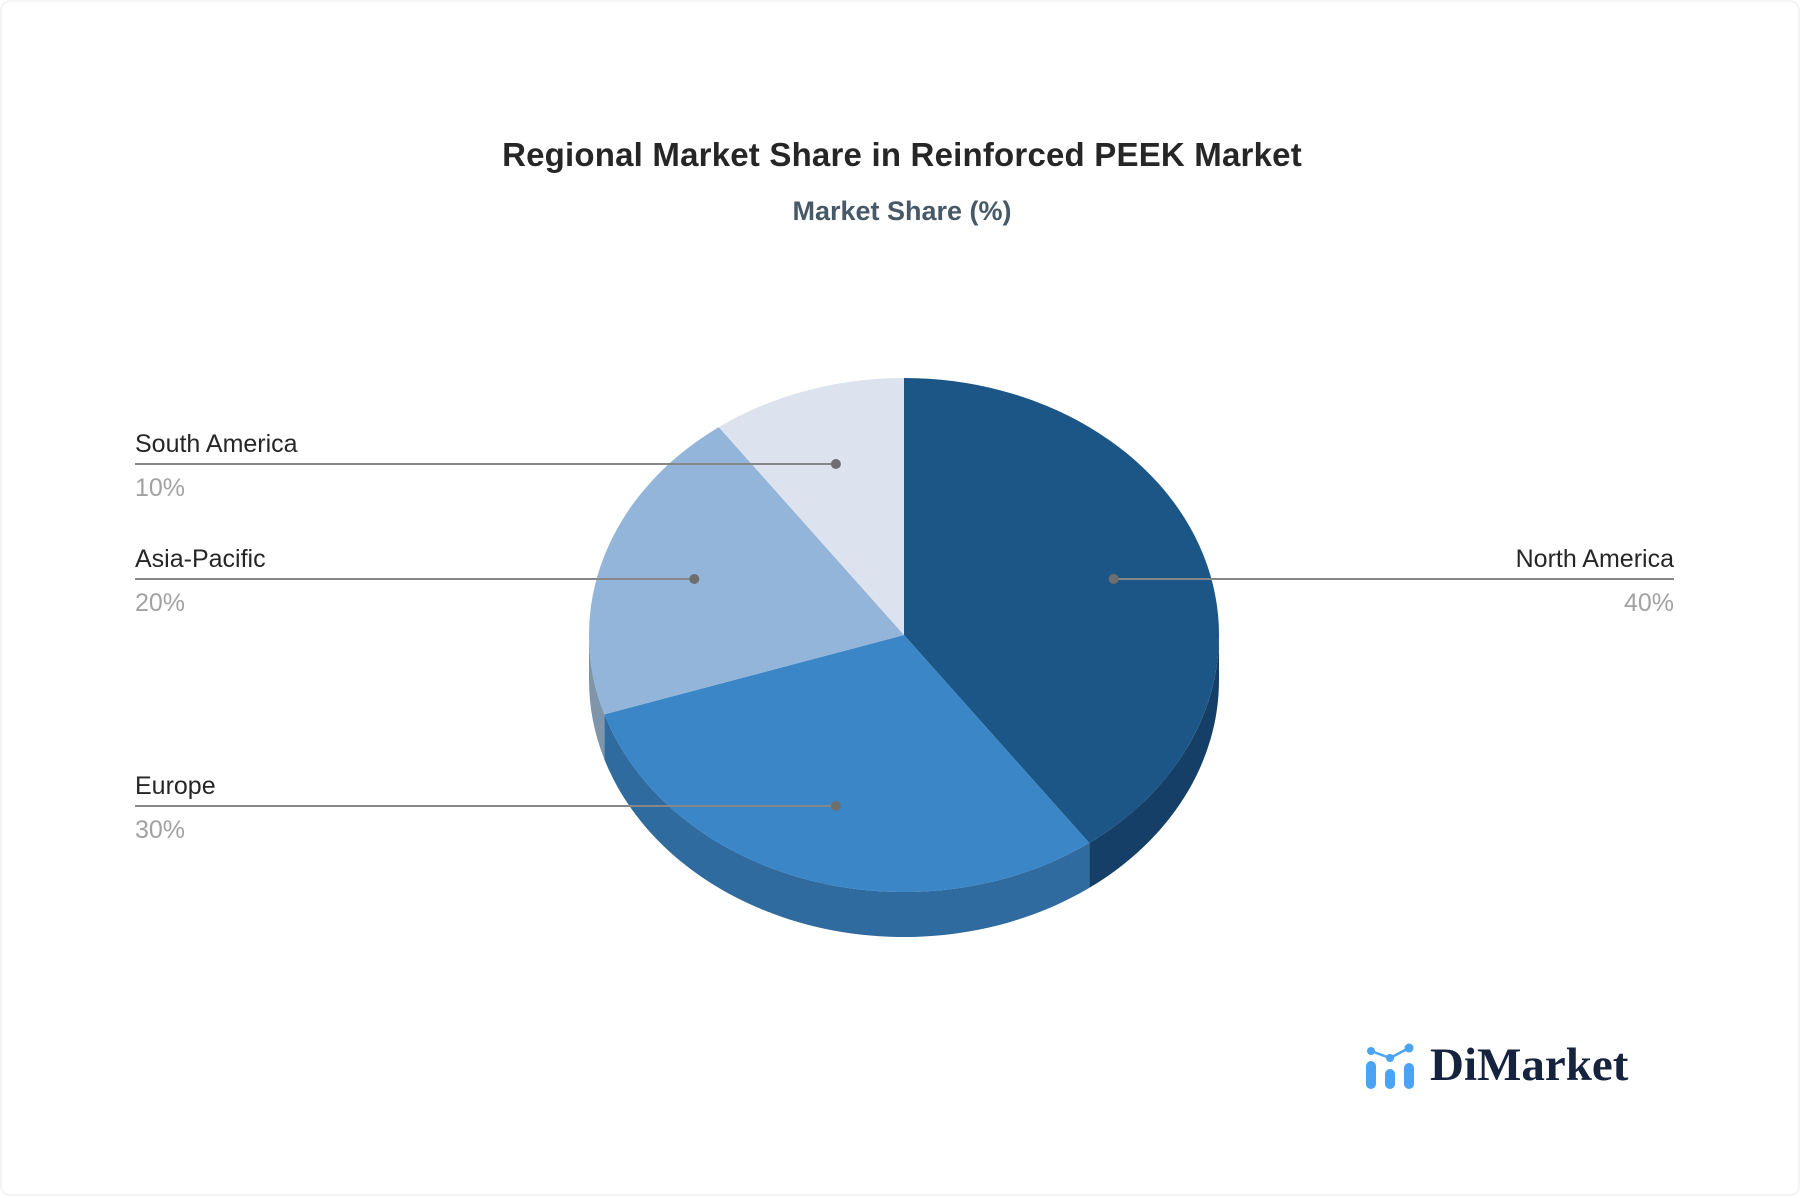 Image resolution: width=1800 pixels, height=1198 pixels. What do you see at coordinates (1529, 1065) in the screenshot?
I see `brand-logo-text: DiMarket` at bounding box center [1529, 1065].